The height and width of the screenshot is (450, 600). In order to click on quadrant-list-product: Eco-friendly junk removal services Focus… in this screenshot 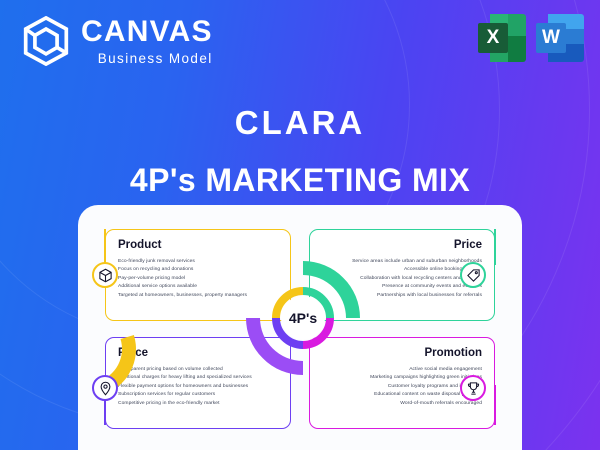, I will do `click(198, 279)`.